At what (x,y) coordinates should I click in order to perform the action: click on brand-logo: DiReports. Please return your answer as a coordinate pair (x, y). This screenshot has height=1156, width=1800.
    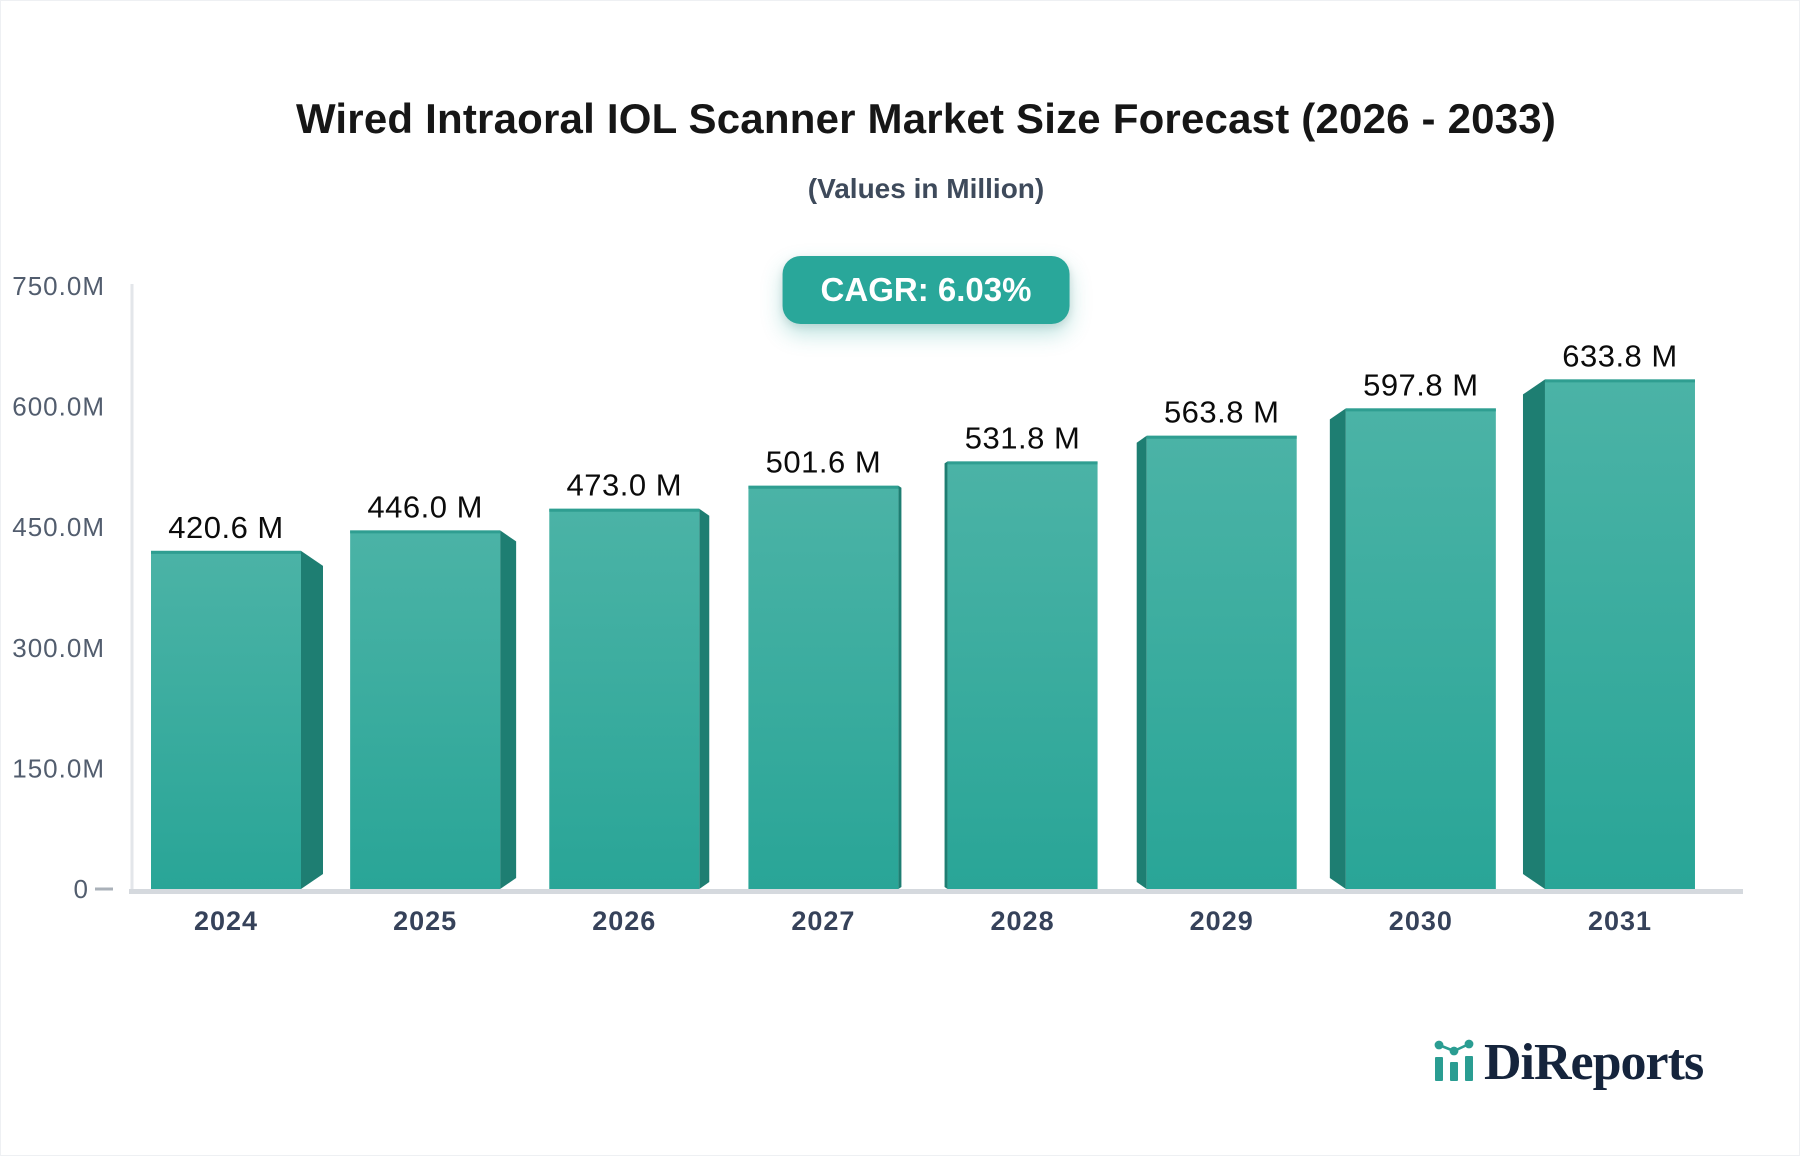
    Looking at the image, I should click on (1568, 1062).